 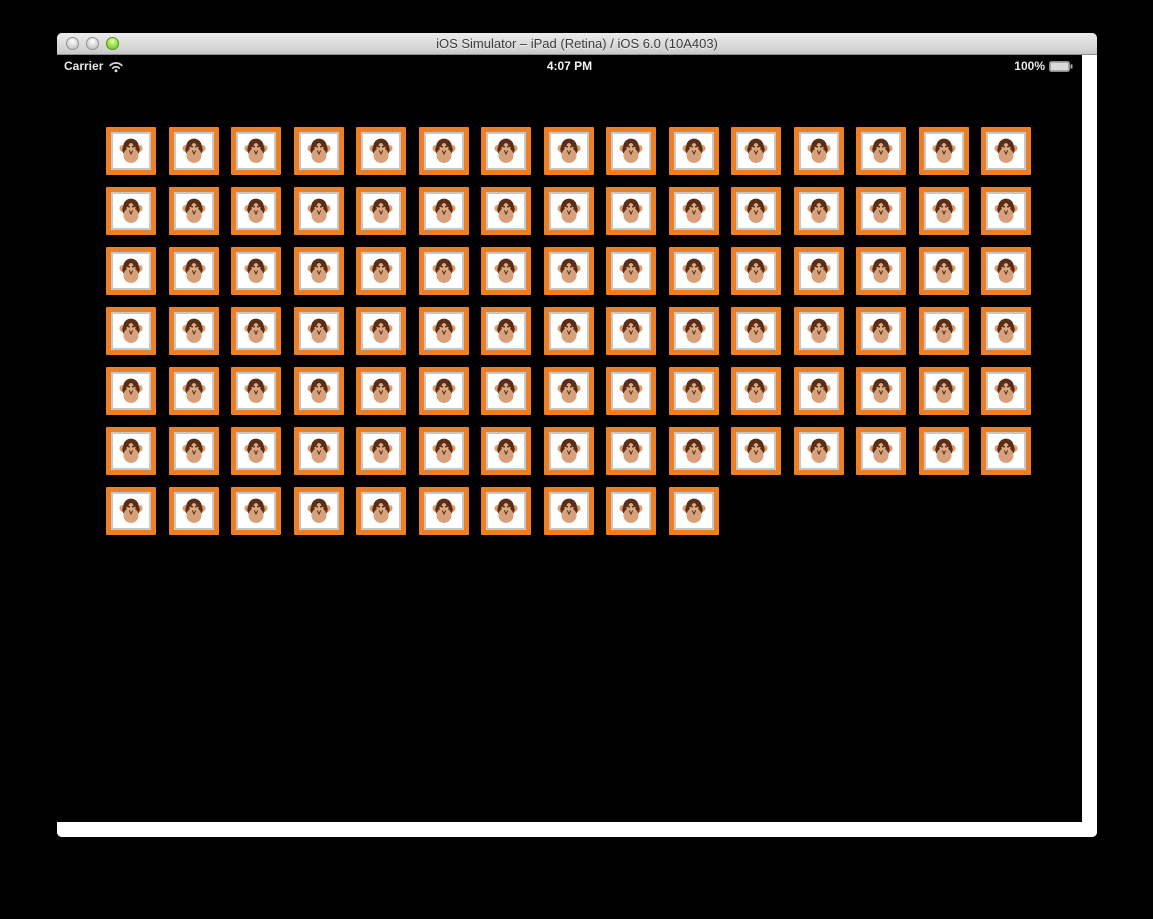 I want to click on minimize-button, so click(x=92, y=43).